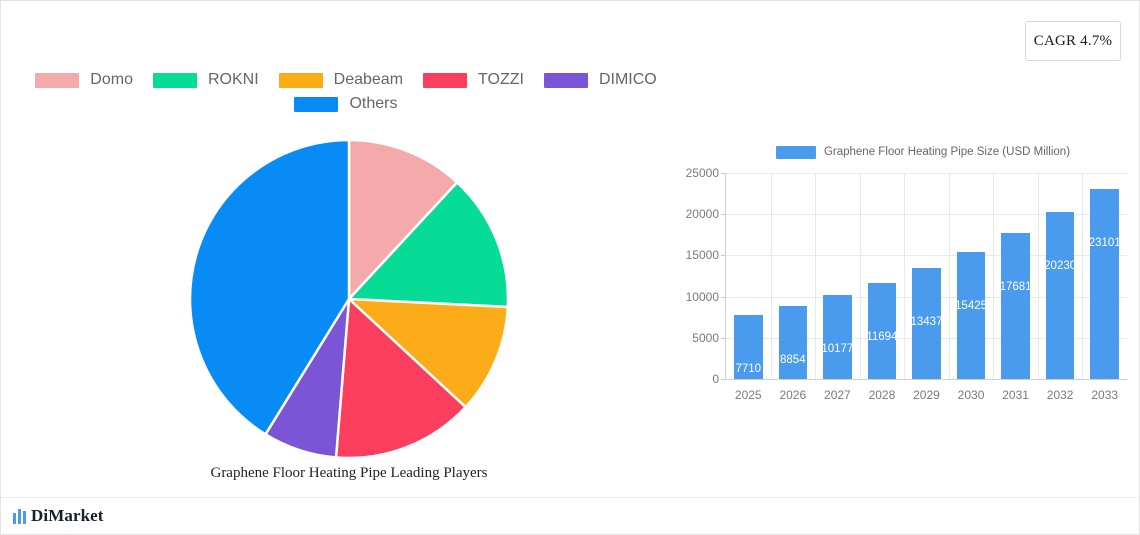  I want to click on bar-value-label: 10177, so click(837, 349).